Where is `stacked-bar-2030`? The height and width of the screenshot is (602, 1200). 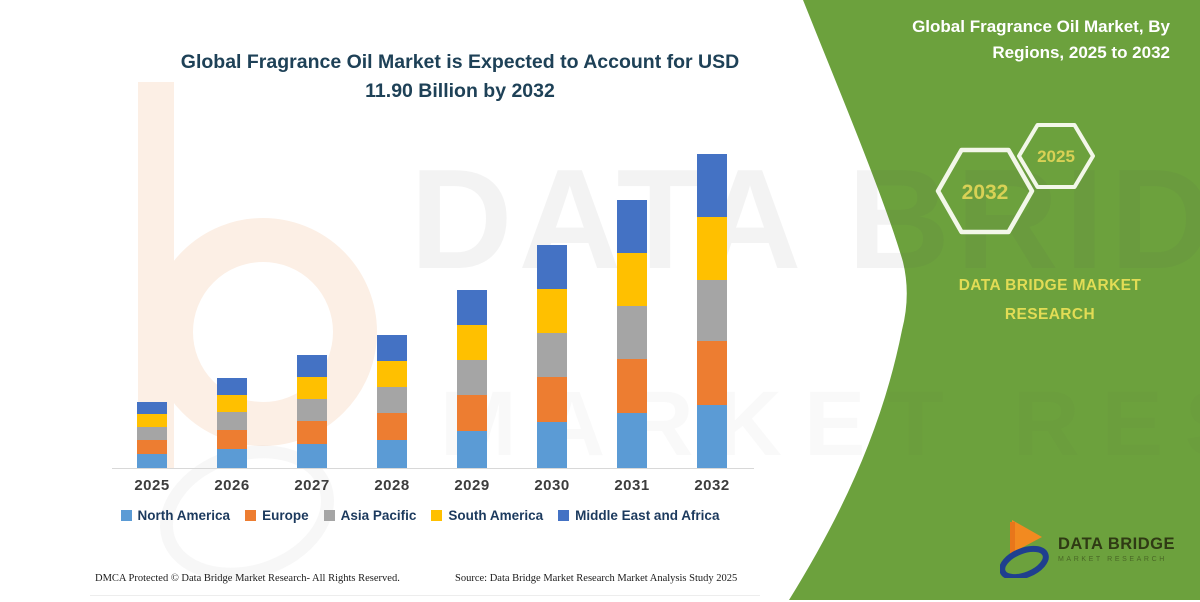
stacked-bar-2030 is located at coordinates (552, 356).